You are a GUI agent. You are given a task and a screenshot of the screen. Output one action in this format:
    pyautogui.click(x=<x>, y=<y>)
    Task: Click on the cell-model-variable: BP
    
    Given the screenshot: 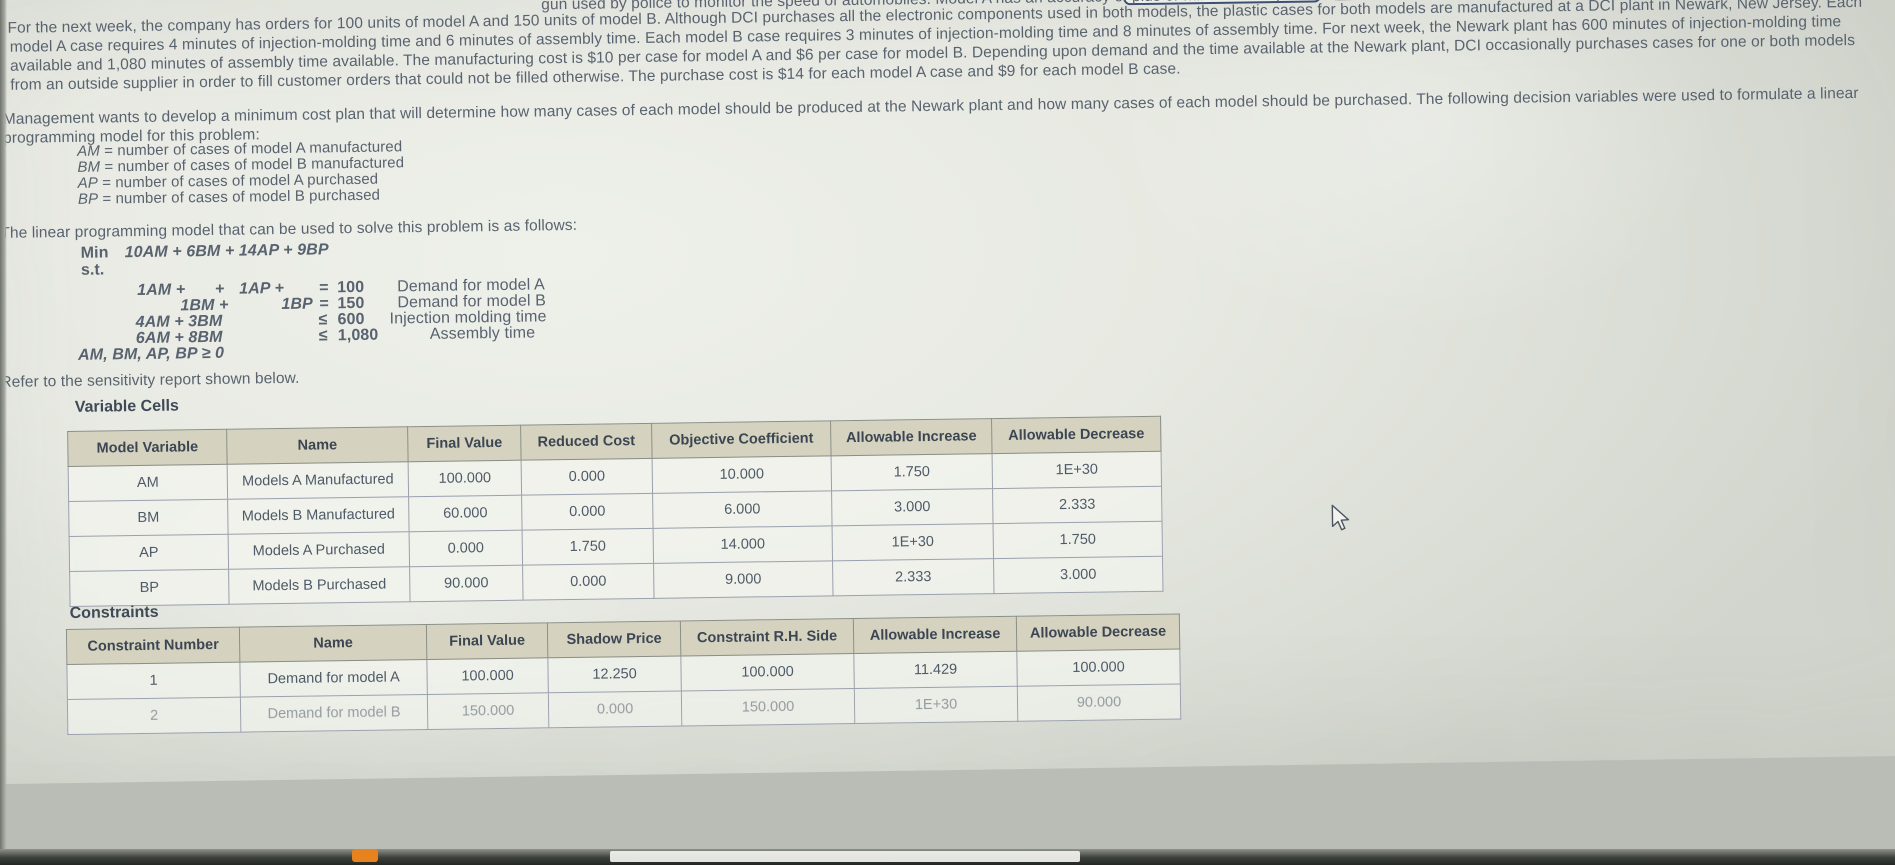 What is the action you would take?
    pyautogui.click(x=149, y=588)
    